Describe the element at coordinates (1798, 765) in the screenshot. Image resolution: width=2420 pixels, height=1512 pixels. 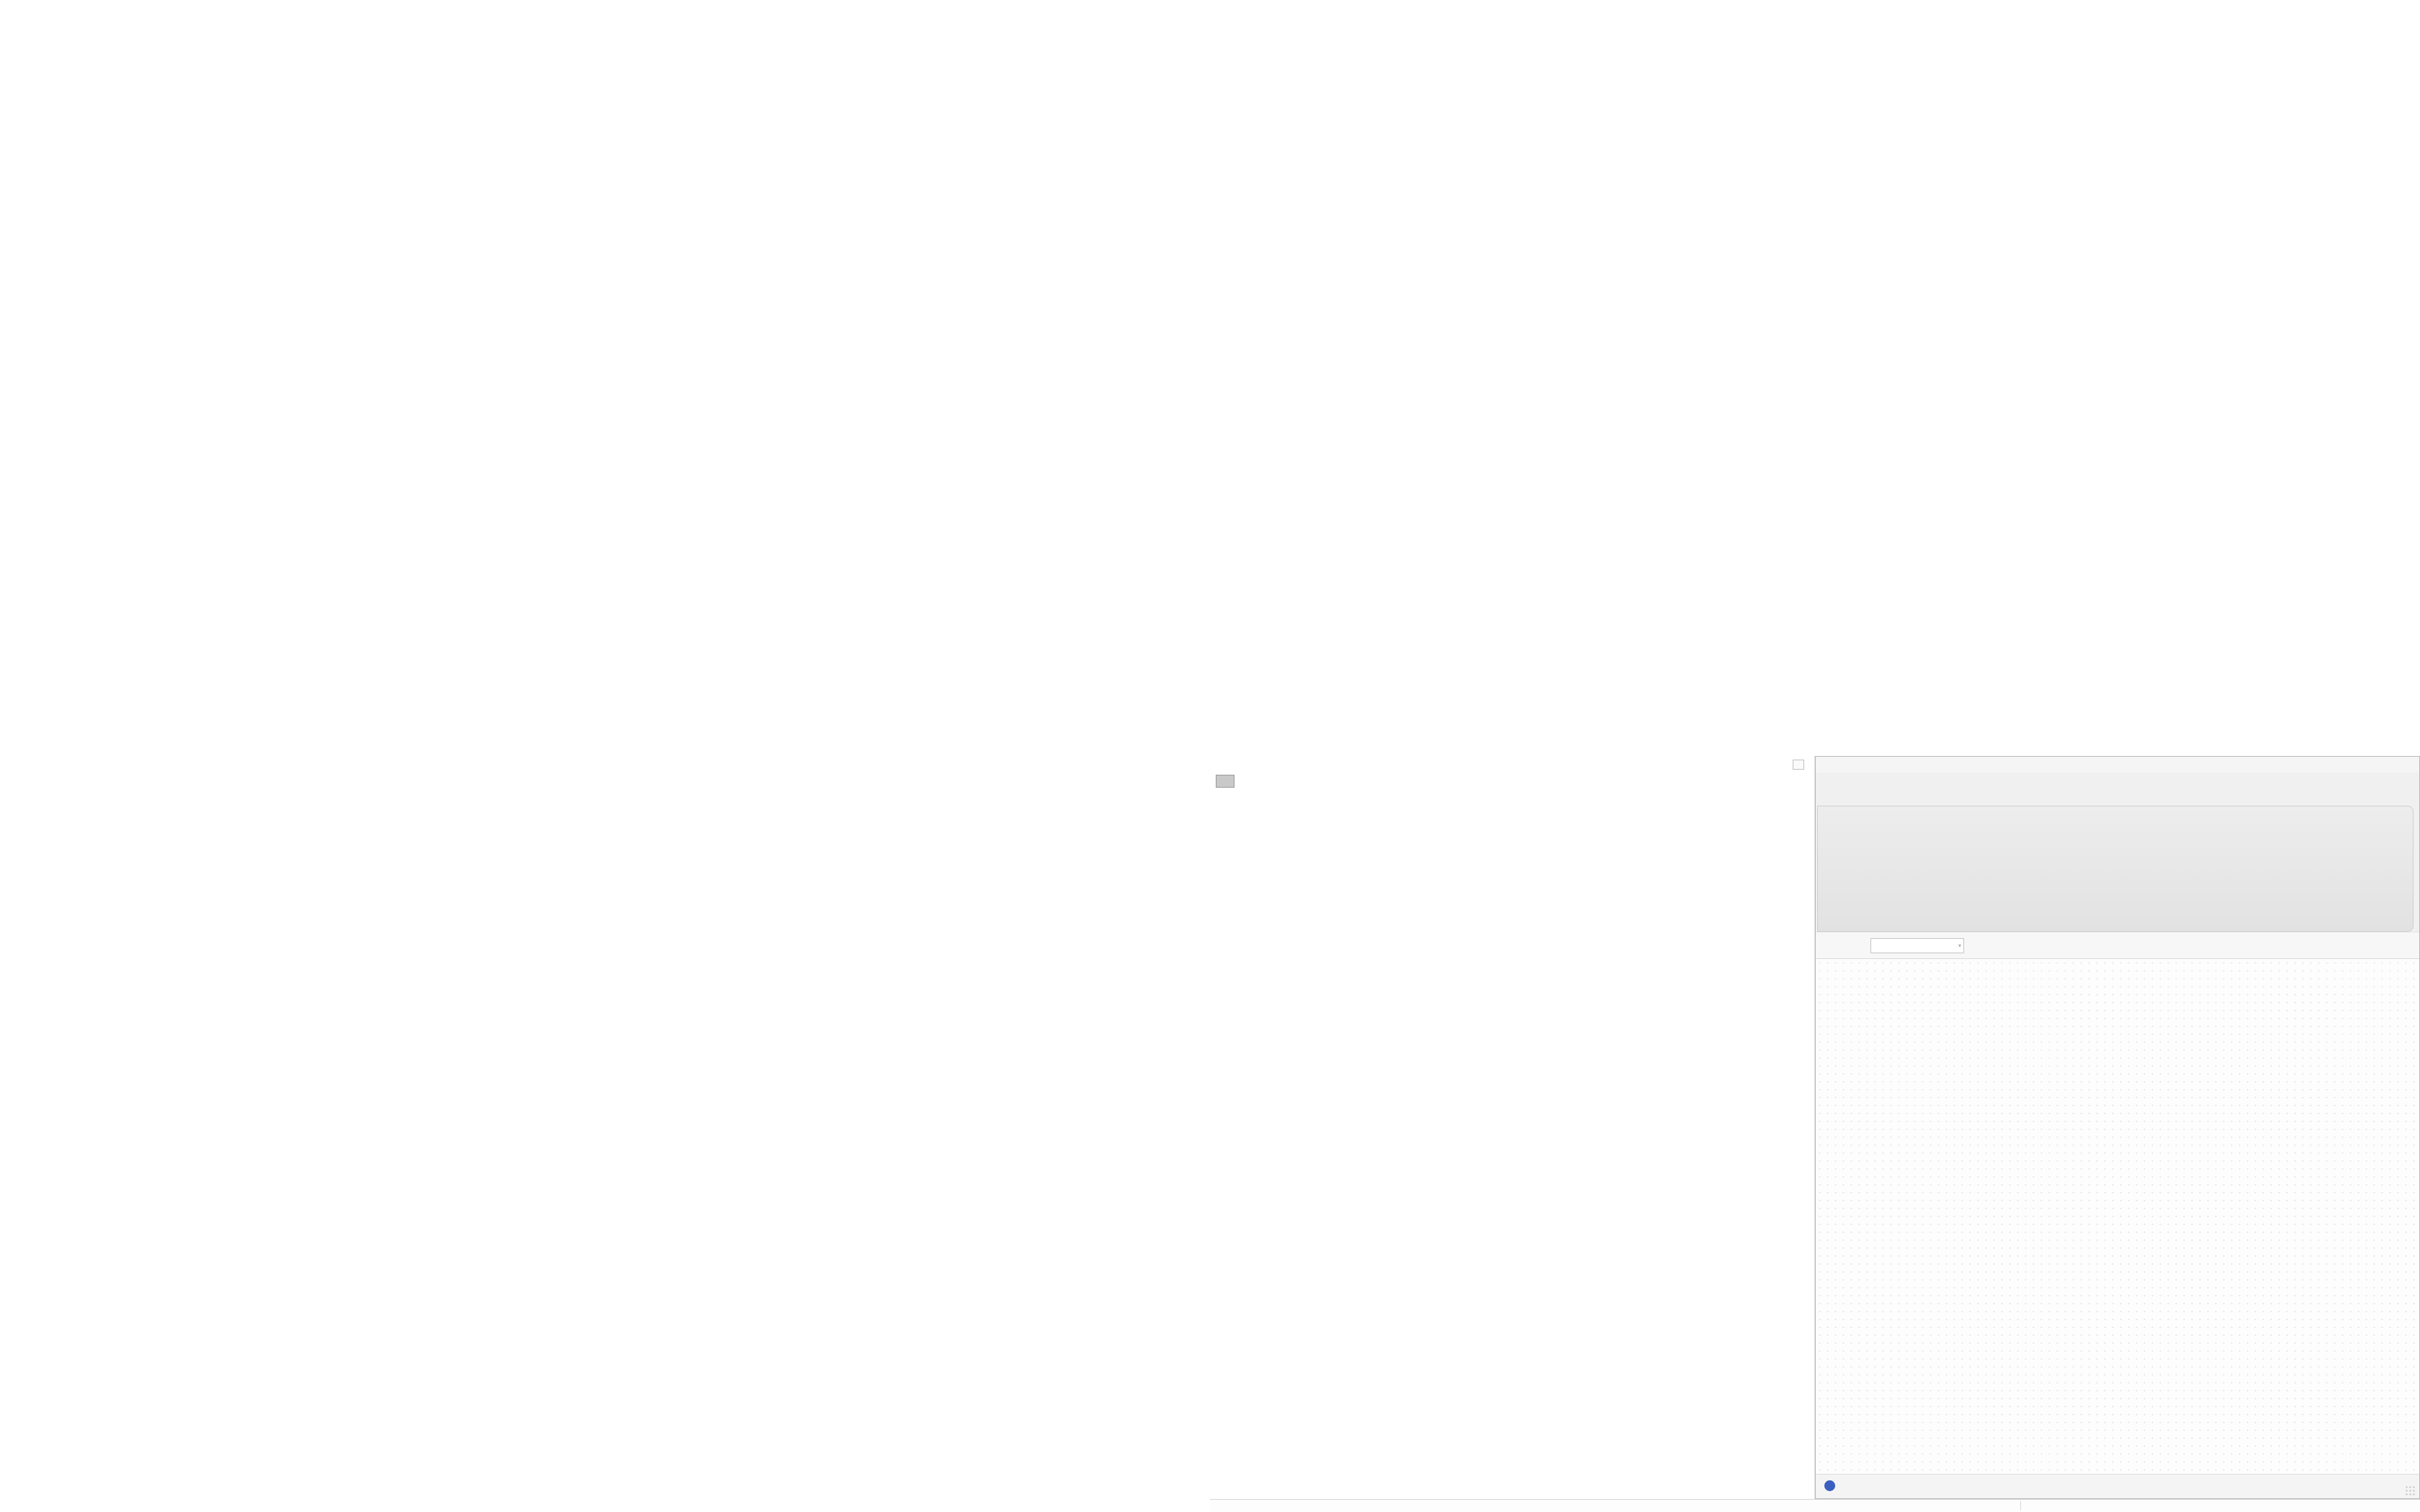
I see `close-icon` at that location.